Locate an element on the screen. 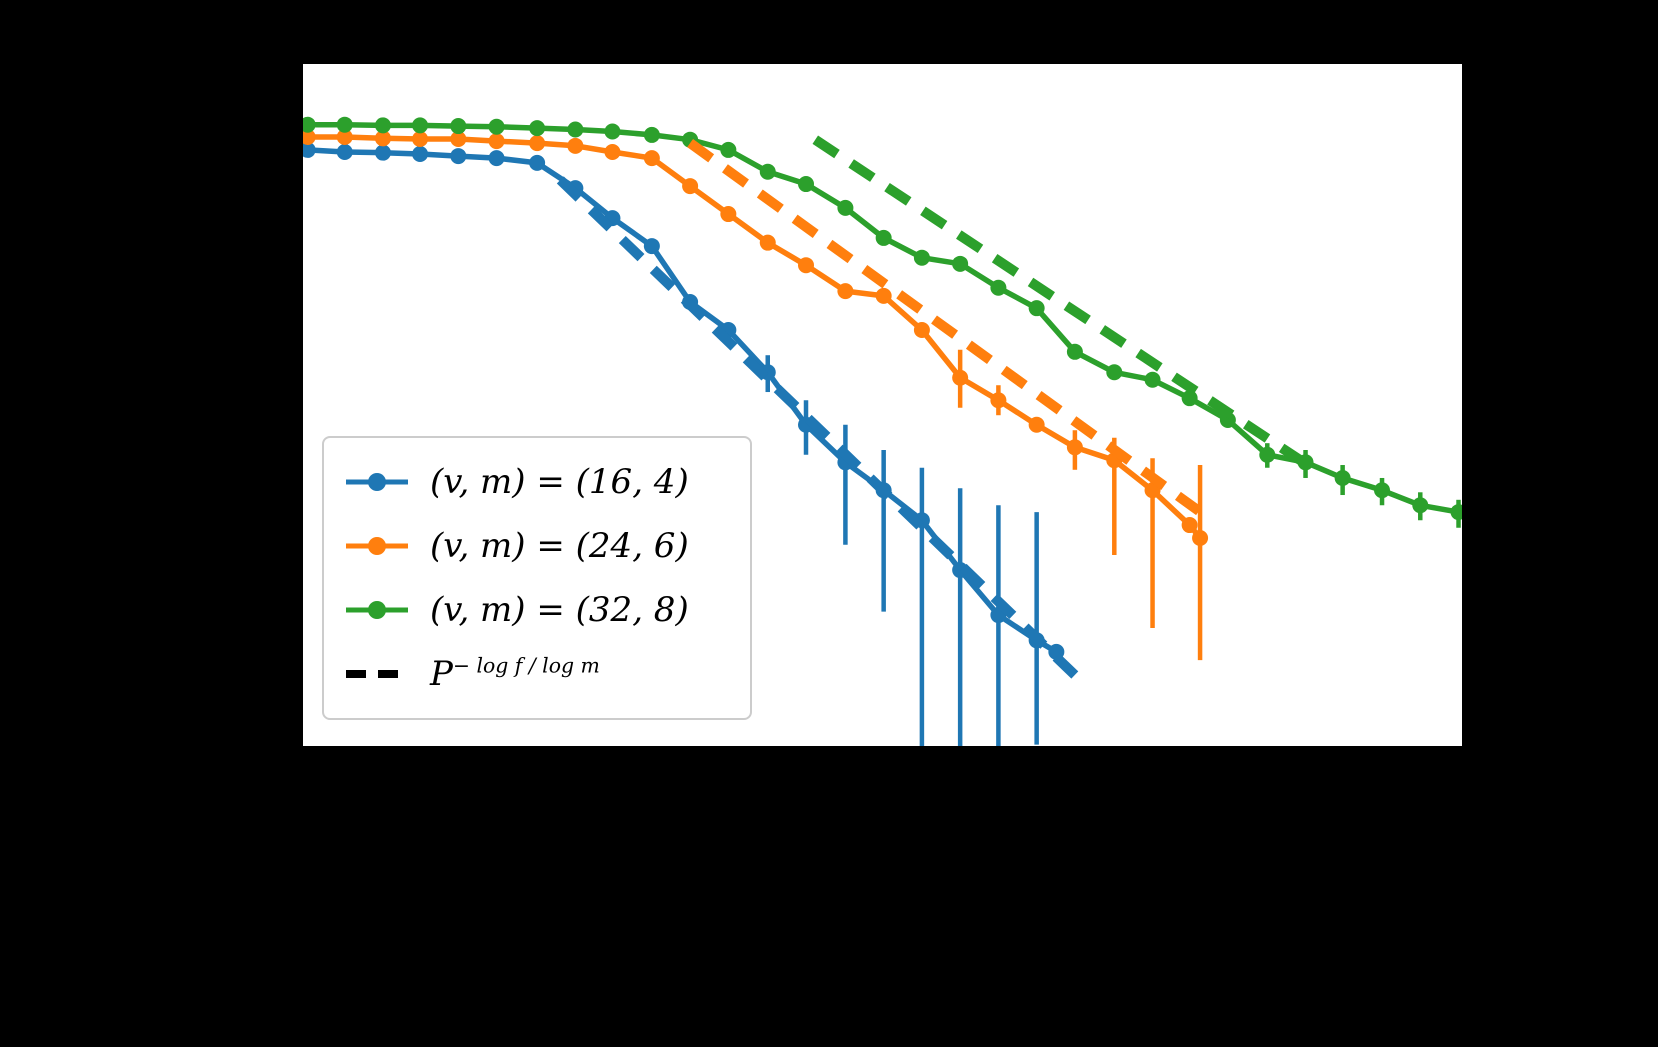 The image size is (1658, 1047). legend-item-label: P− log f / log m is located at coordinates (515, 673).